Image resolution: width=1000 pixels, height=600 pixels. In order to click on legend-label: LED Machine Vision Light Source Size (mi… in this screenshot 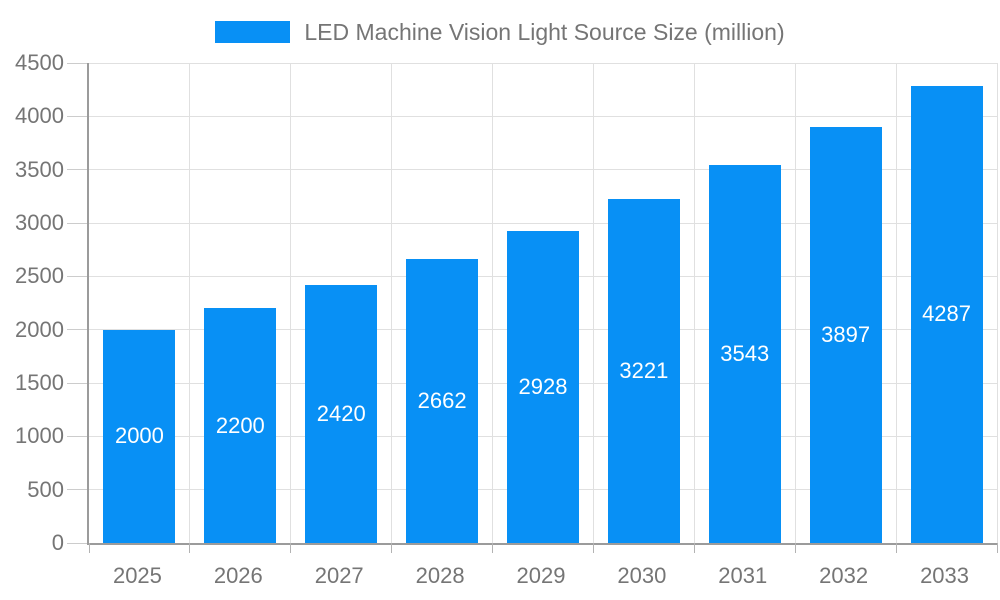, I will do `click(544, 31)`.